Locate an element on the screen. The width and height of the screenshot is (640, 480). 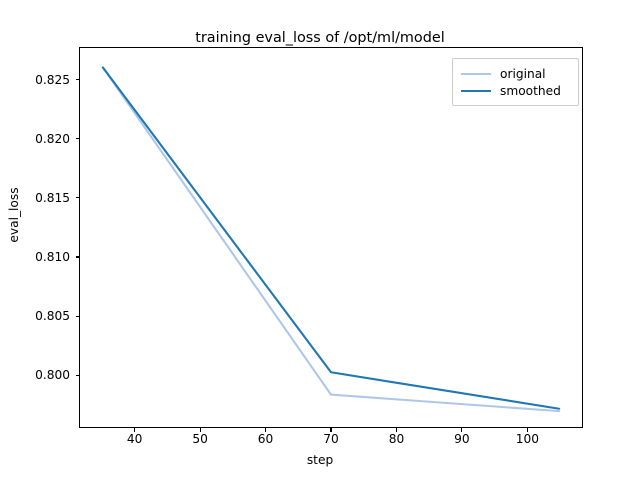
legend: original smoothed is located at coordinates (515, 82).